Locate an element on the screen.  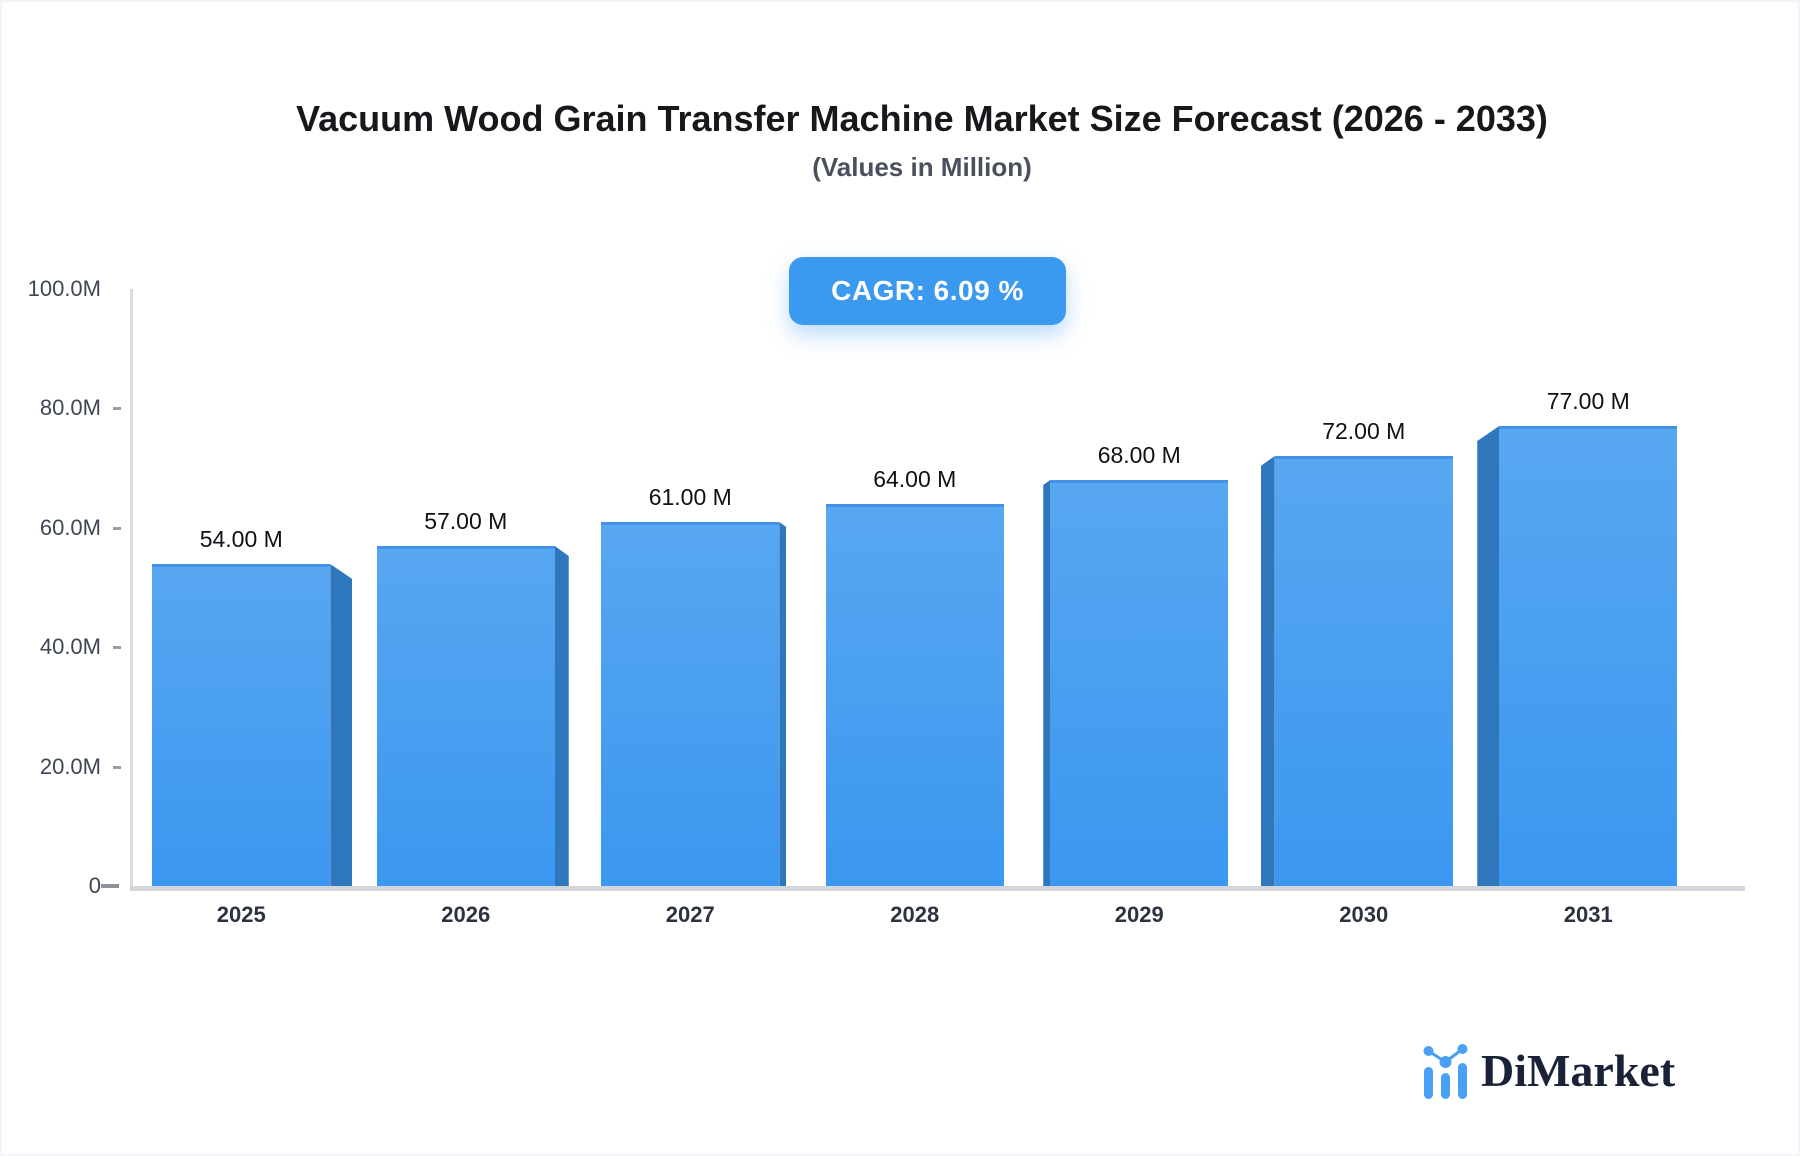
x-axis-line is located at coordinates (937, 888).